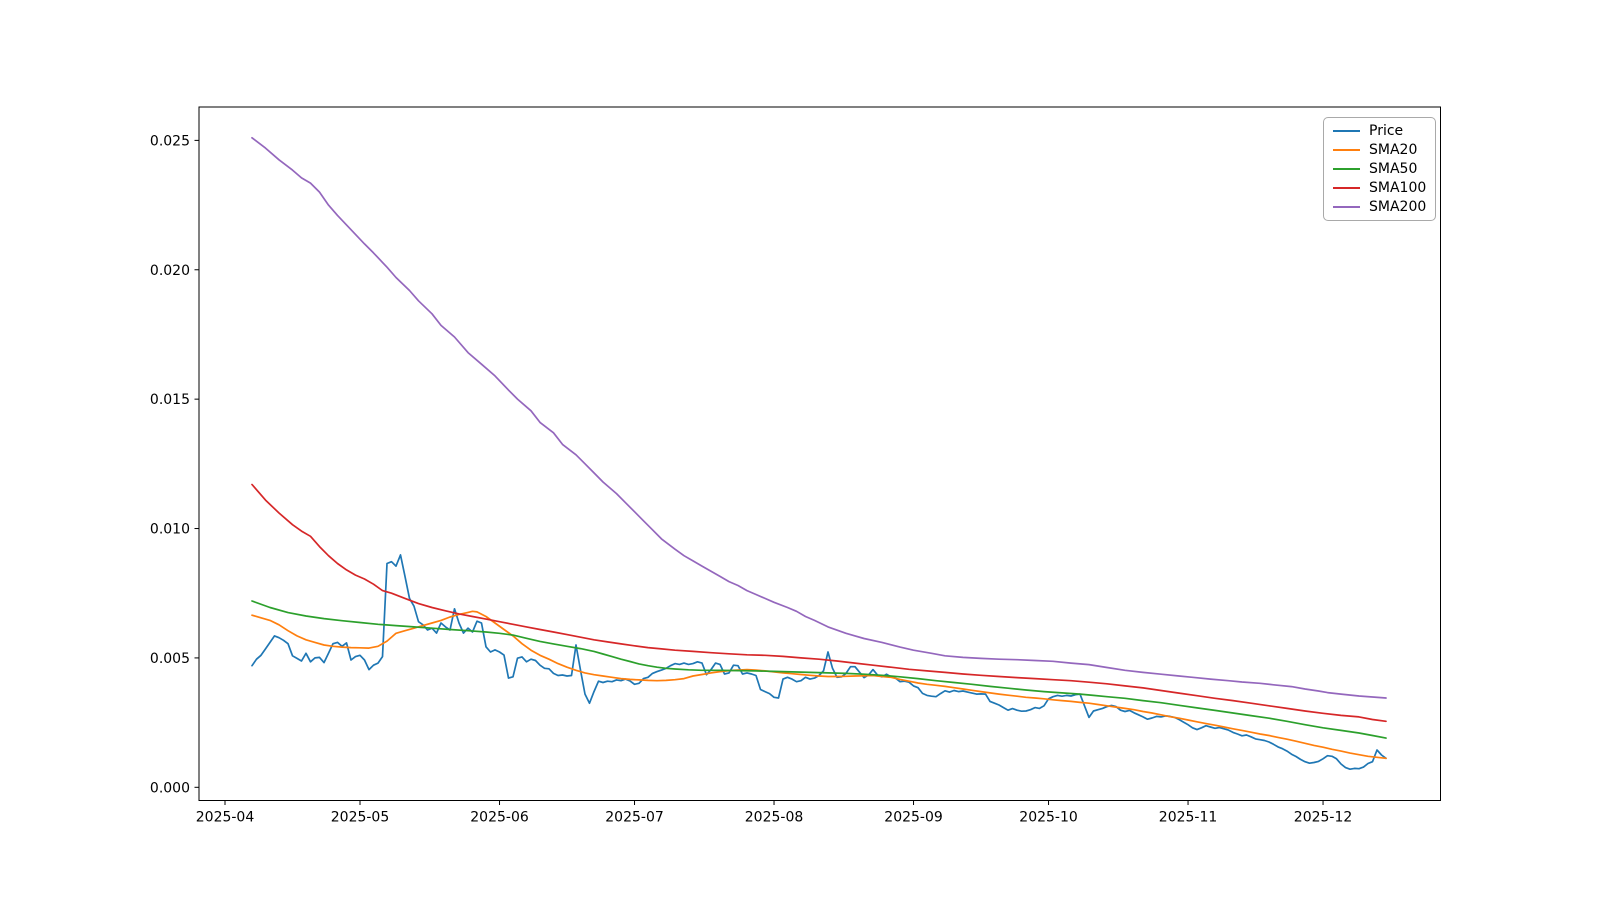  Describe the element at coordinates (1398, 188) in the screenshot. I see `legend-label-sma100: SMA100` at that location.